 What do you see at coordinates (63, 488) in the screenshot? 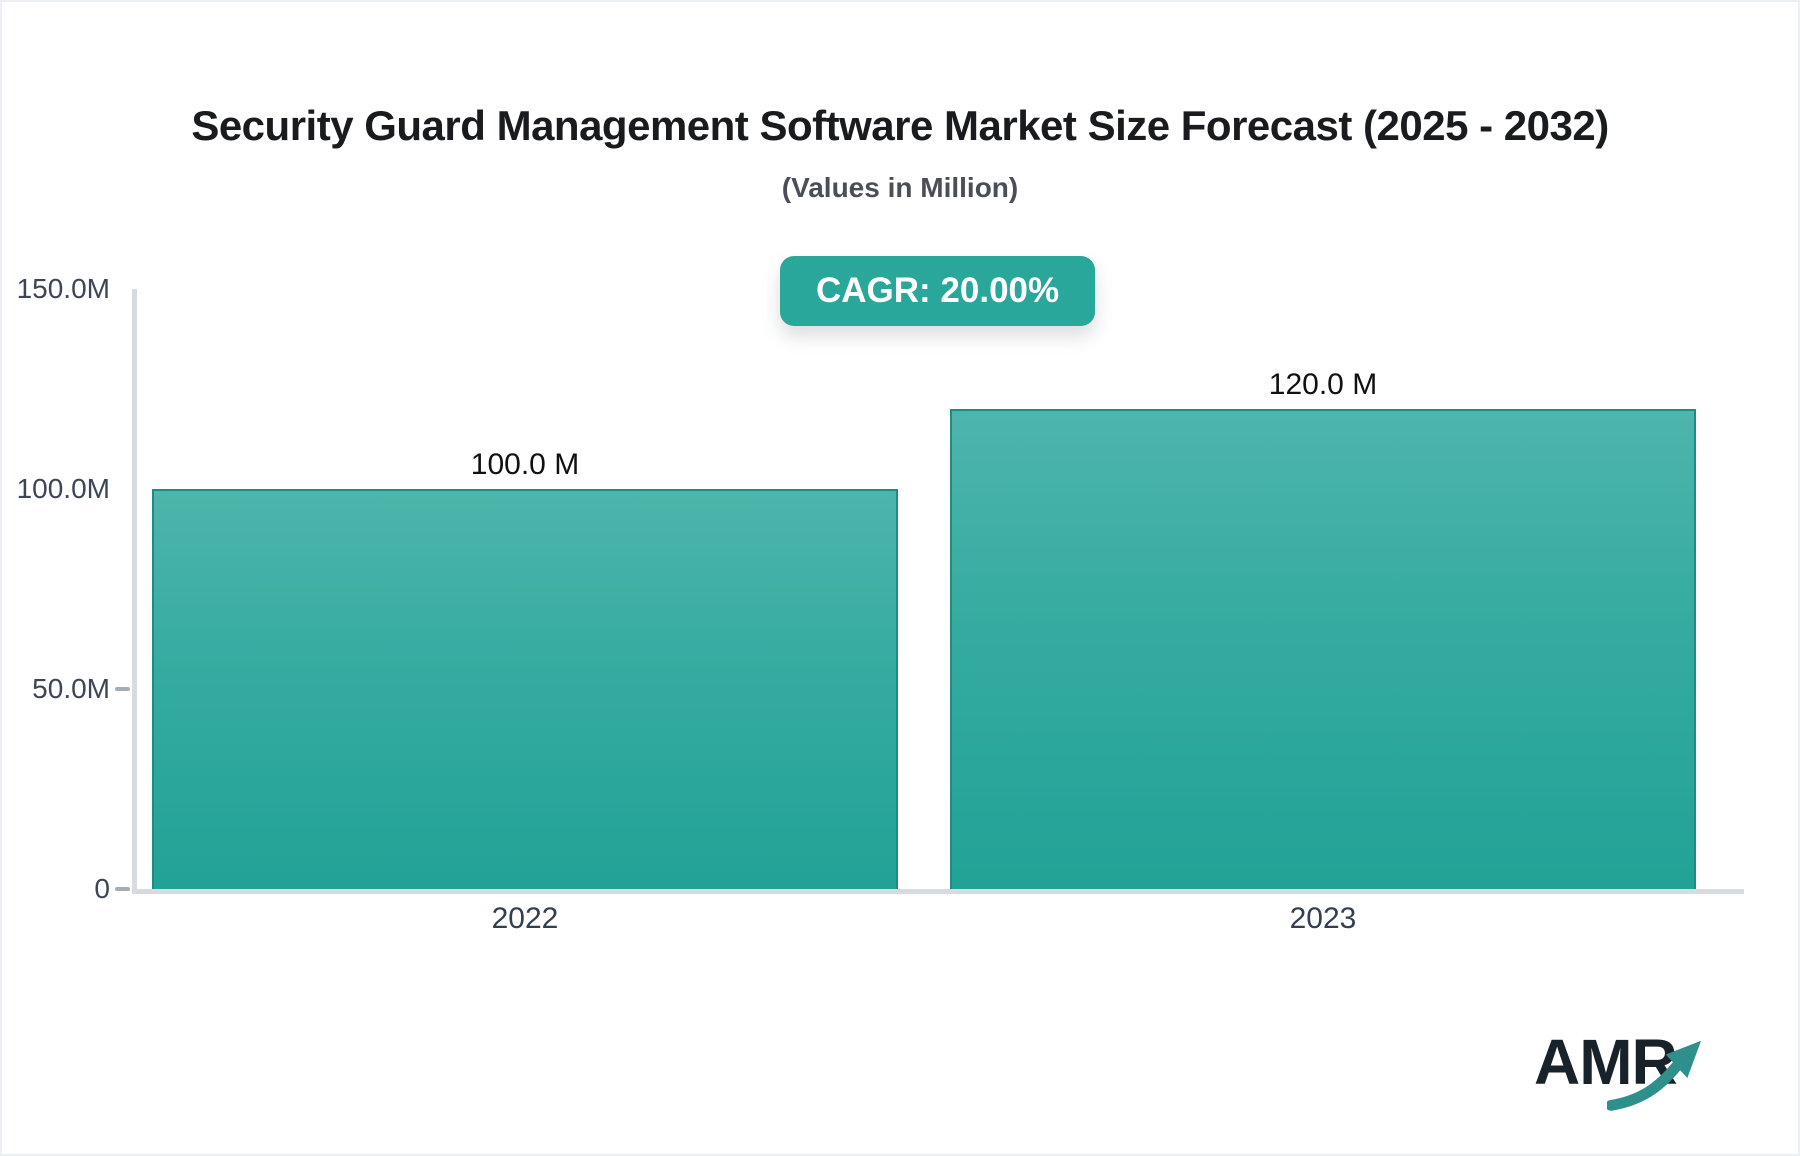
I see `y-tick-label-100.0M: 100.0M` at bounding box center [63, 488].